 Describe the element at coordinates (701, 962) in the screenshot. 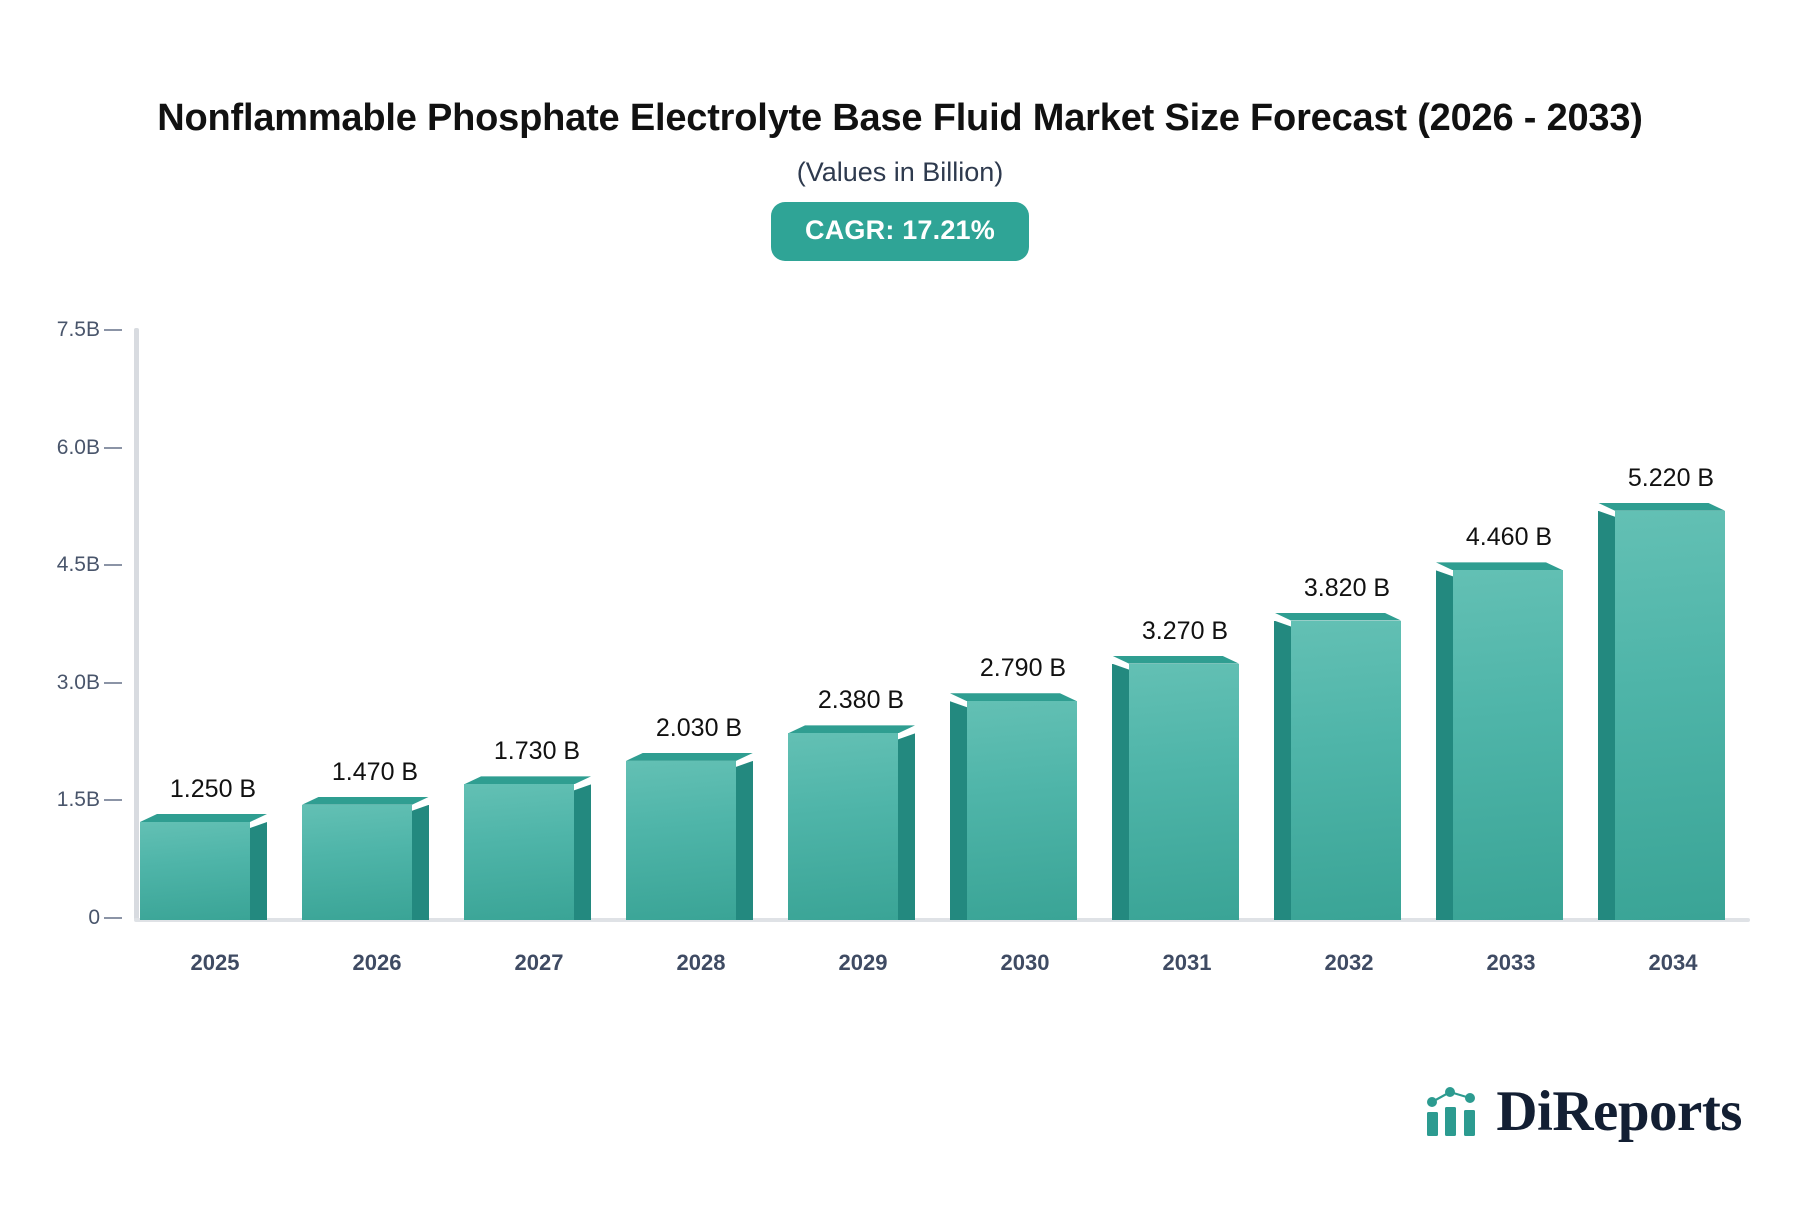

I see `x-axis-tick-label: 2028` at that location.